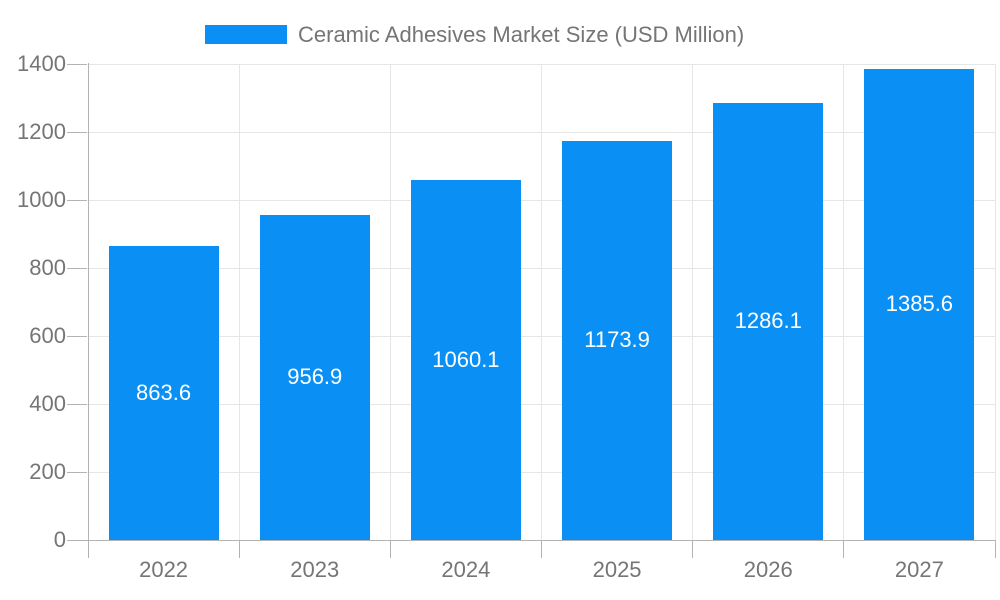 The width and height of the screenshot is (1000, 600). Describe the element at coordinates (47, 335) in the screenshot. I see `y-tick-label: 600` at that location.